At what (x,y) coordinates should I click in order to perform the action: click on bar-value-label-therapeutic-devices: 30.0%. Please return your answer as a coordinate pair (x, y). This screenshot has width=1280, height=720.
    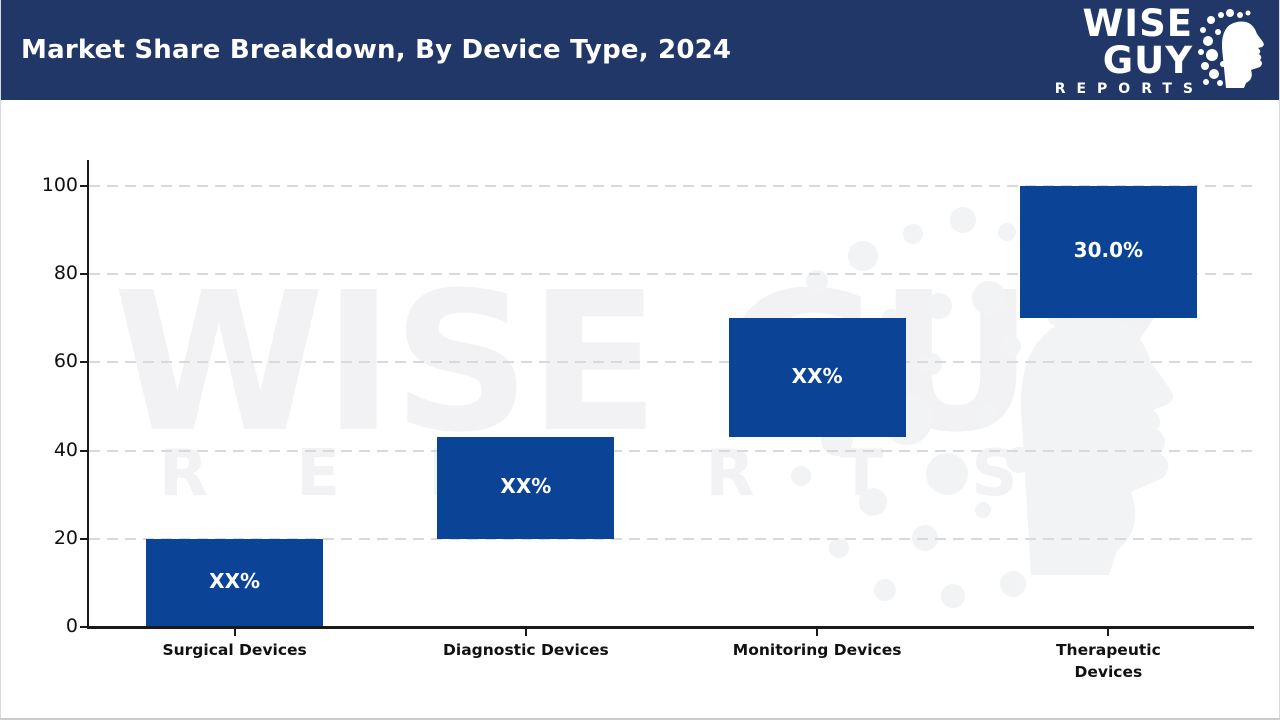
    Looking at the image, I should click on (1108, 250).